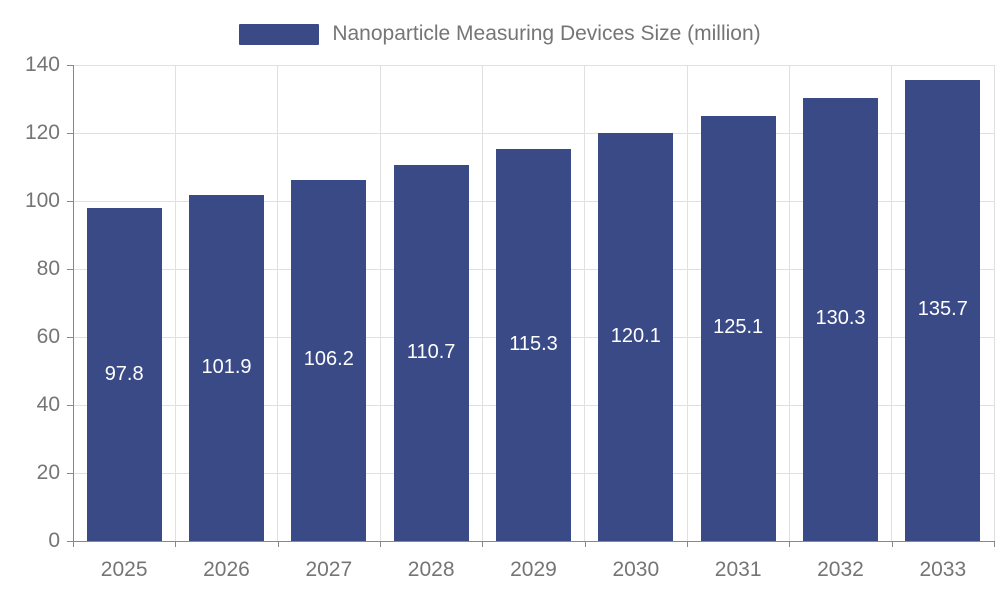 The height and width of the screenshot is (600, 1000). What do you see at coordinates (943, 310) in the screenshot?
I see `bar-2033` at bounding box center [943, 310].